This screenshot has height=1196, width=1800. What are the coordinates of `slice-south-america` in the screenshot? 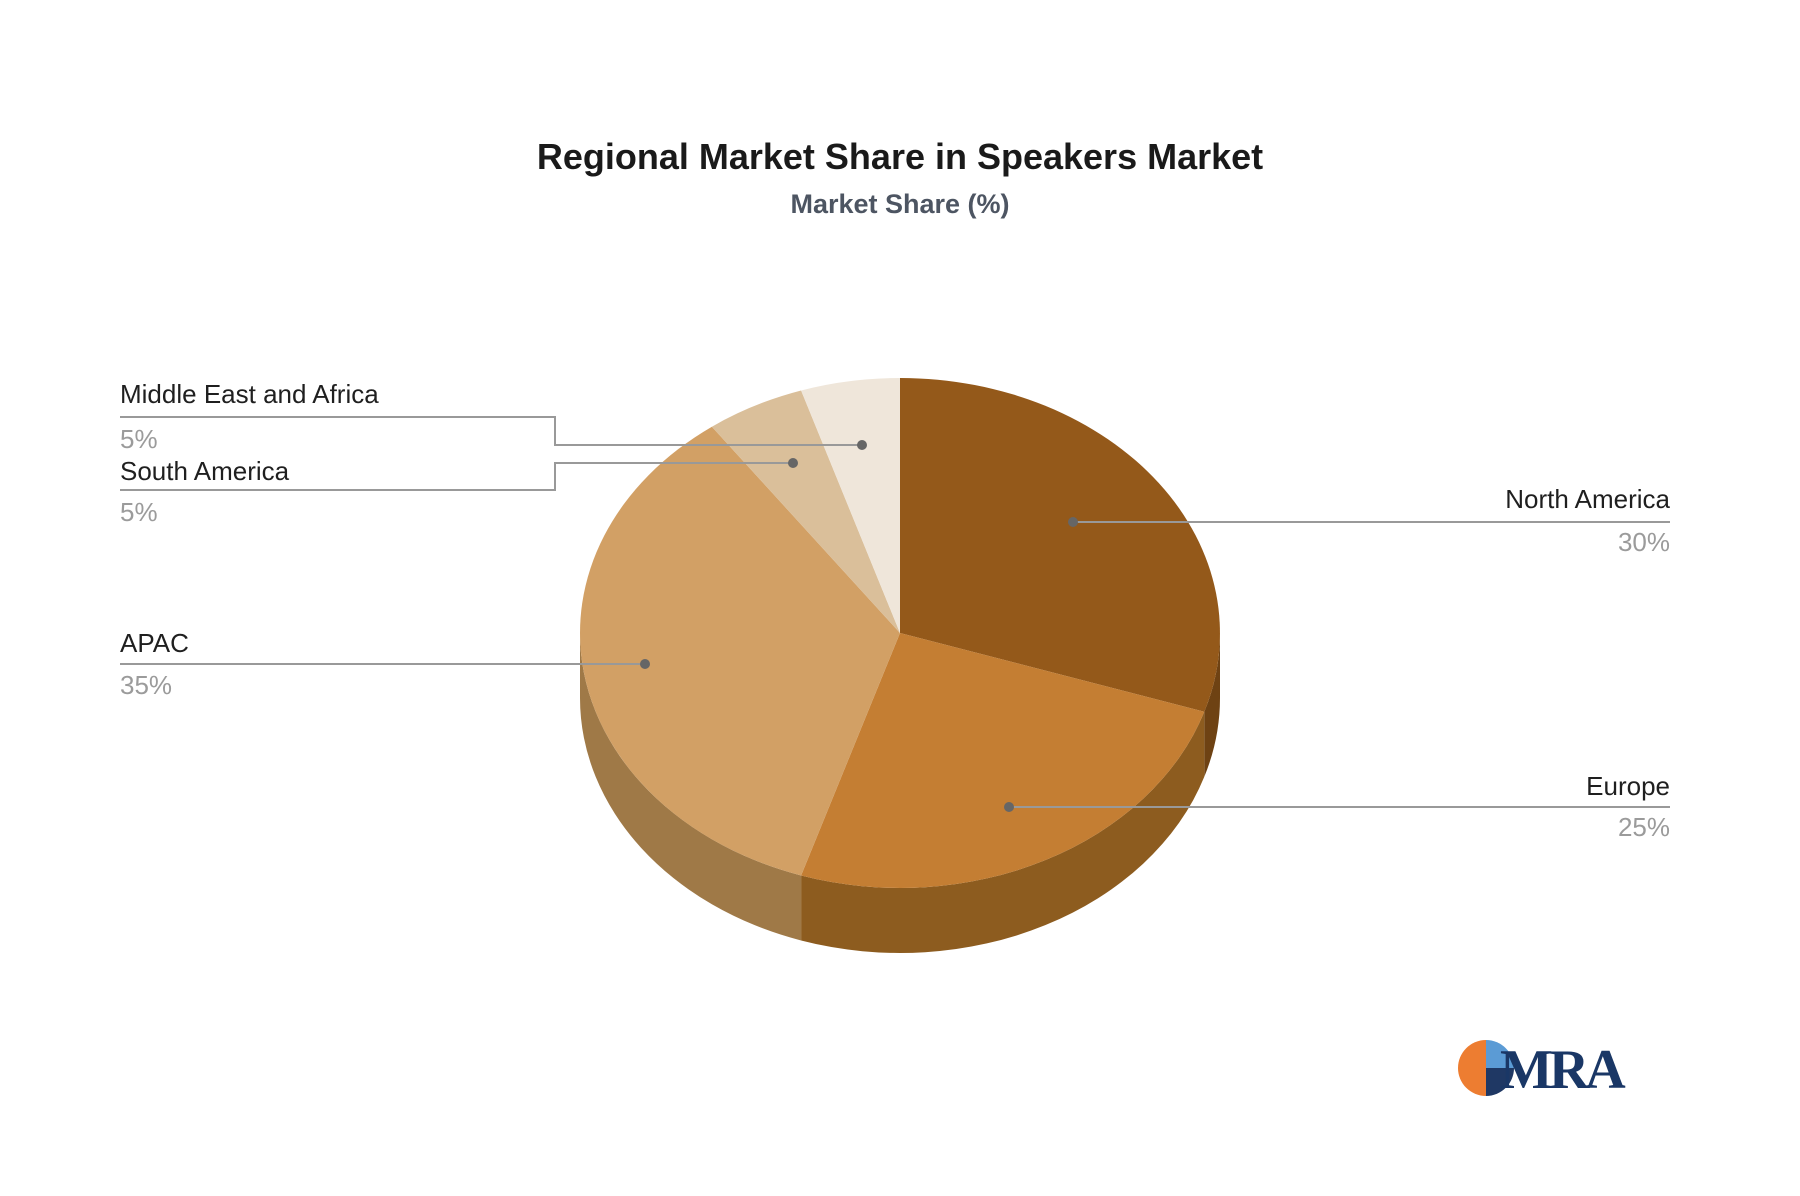 It's located at (805, 512).